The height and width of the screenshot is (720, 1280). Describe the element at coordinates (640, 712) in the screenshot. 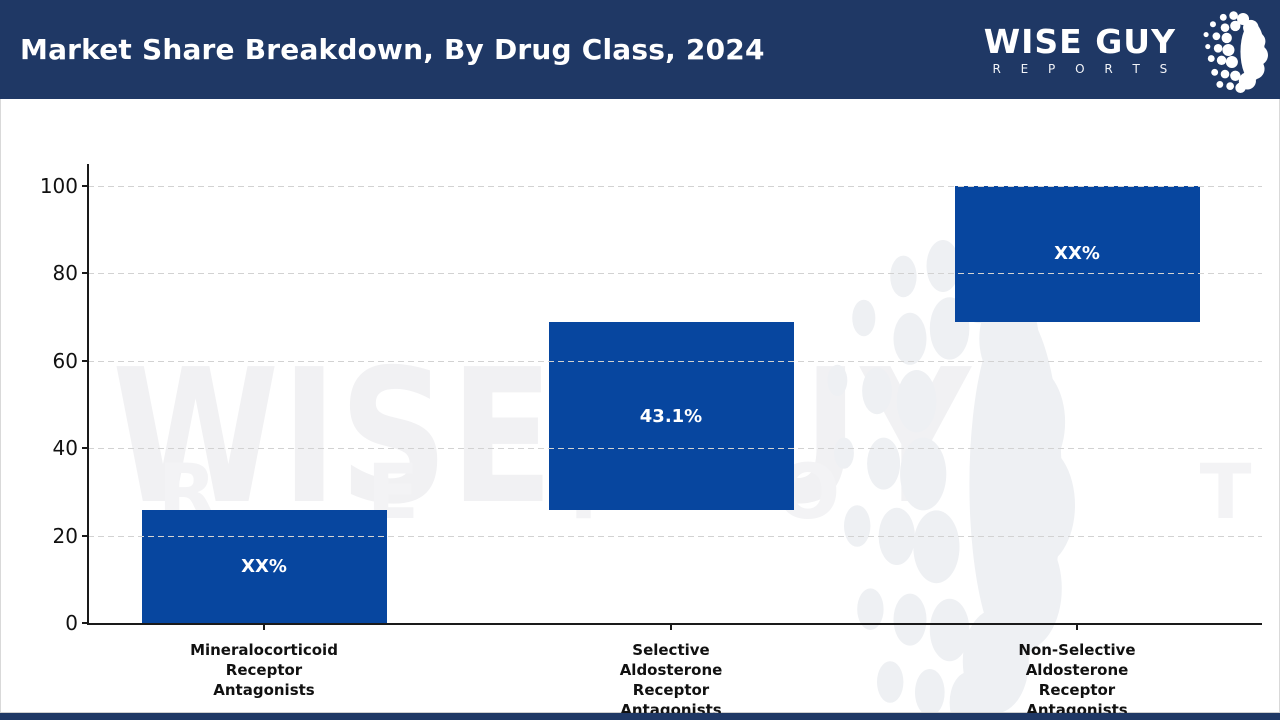

I see `frame-border-bottom` at that location.